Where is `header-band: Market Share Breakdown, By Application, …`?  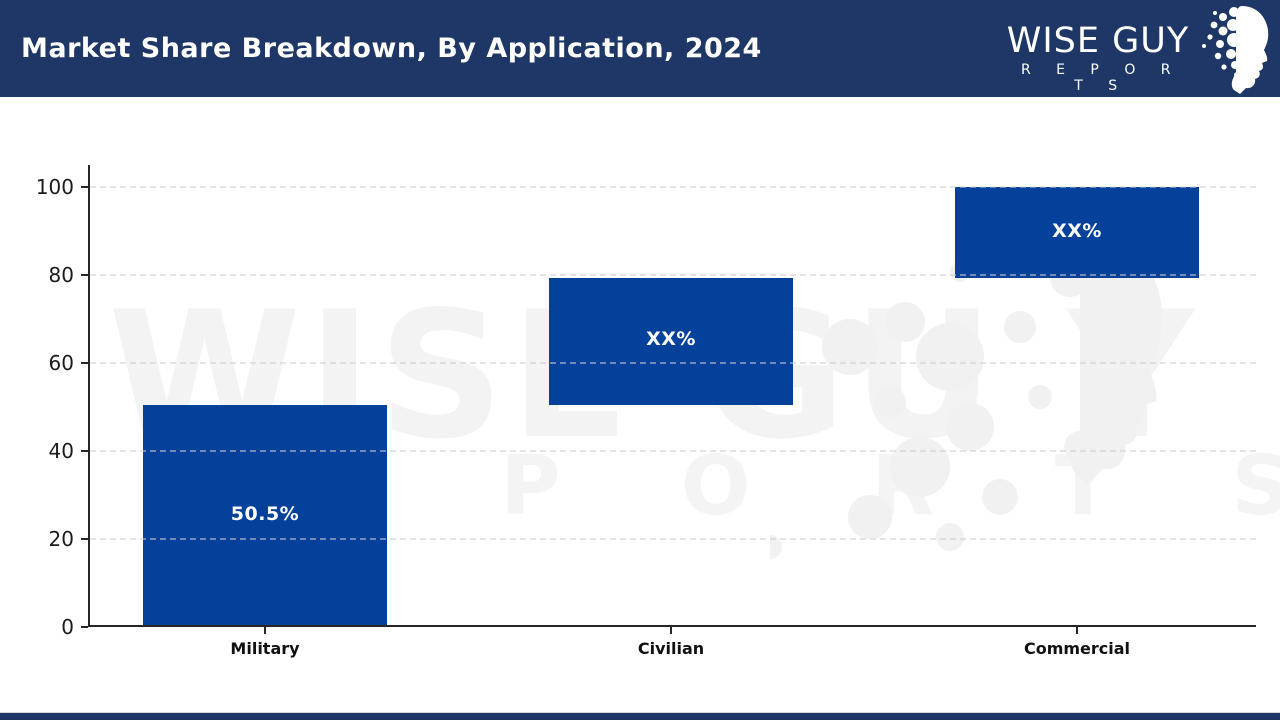 header-band: Market Share Breakdown, By Application, … is located at coordinates (640, 48).